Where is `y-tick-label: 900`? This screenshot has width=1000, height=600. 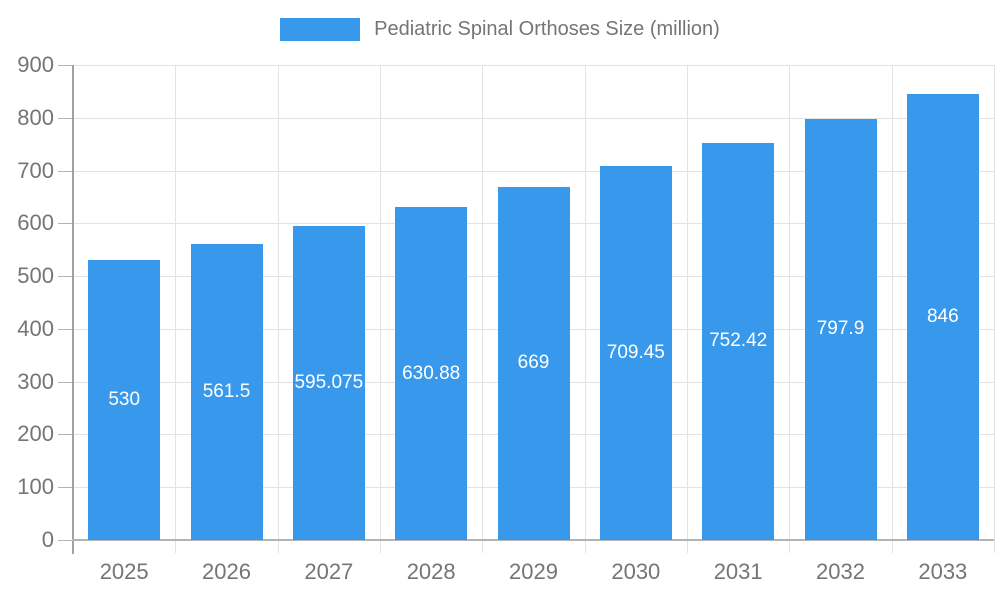 y-tick-label: 900 is located at coordinates (35, 64).